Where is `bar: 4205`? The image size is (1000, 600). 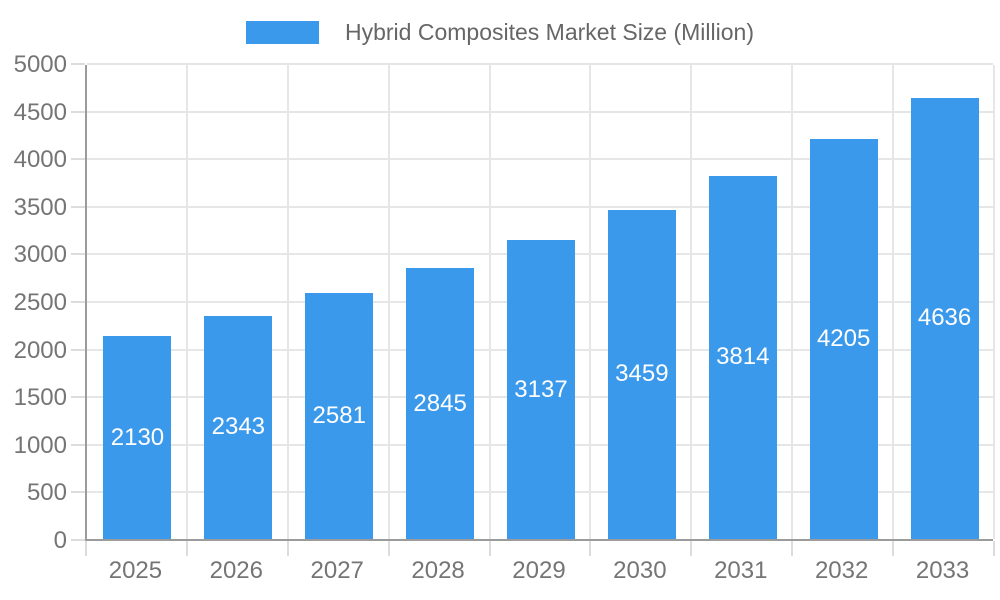 bar: 4205 is located at coordinates (843, 338).